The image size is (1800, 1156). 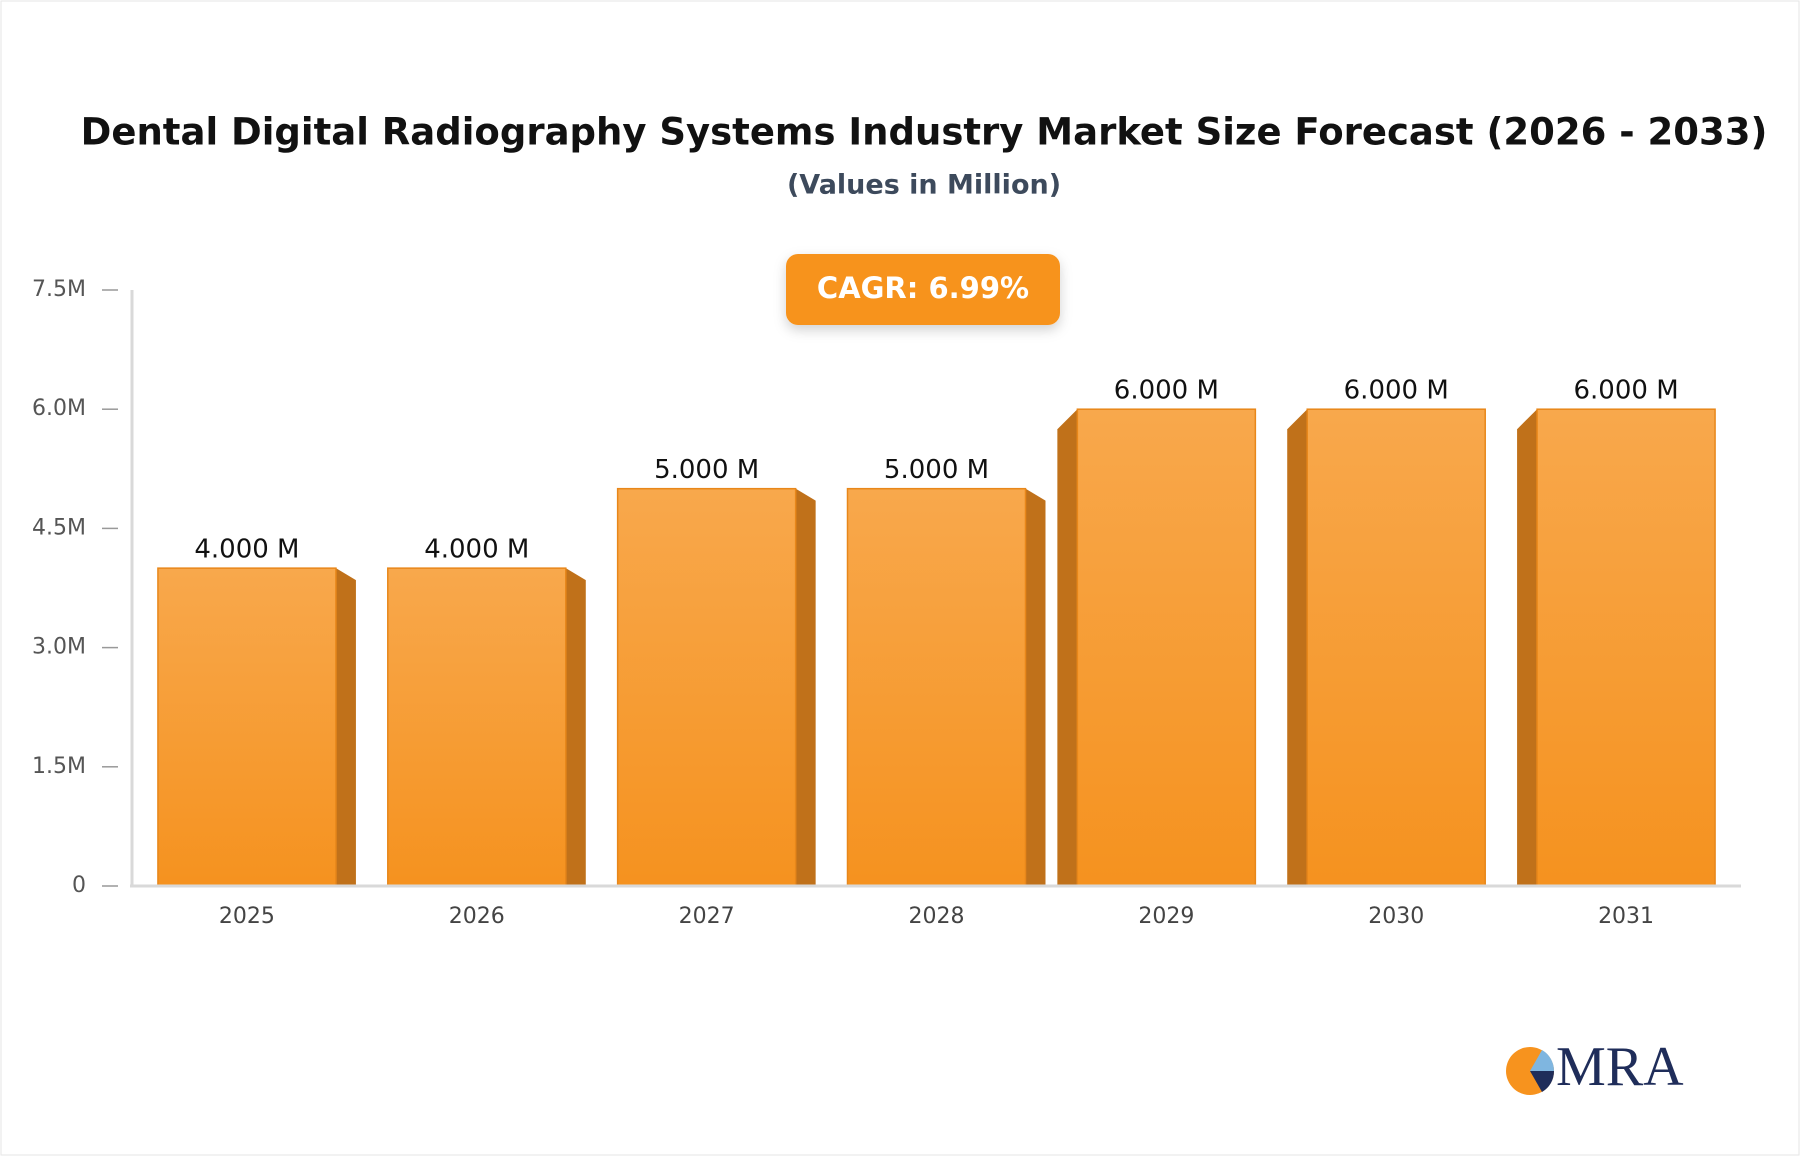 I want to click on x-tick-label: 2029, so click(x=1166, y=916).